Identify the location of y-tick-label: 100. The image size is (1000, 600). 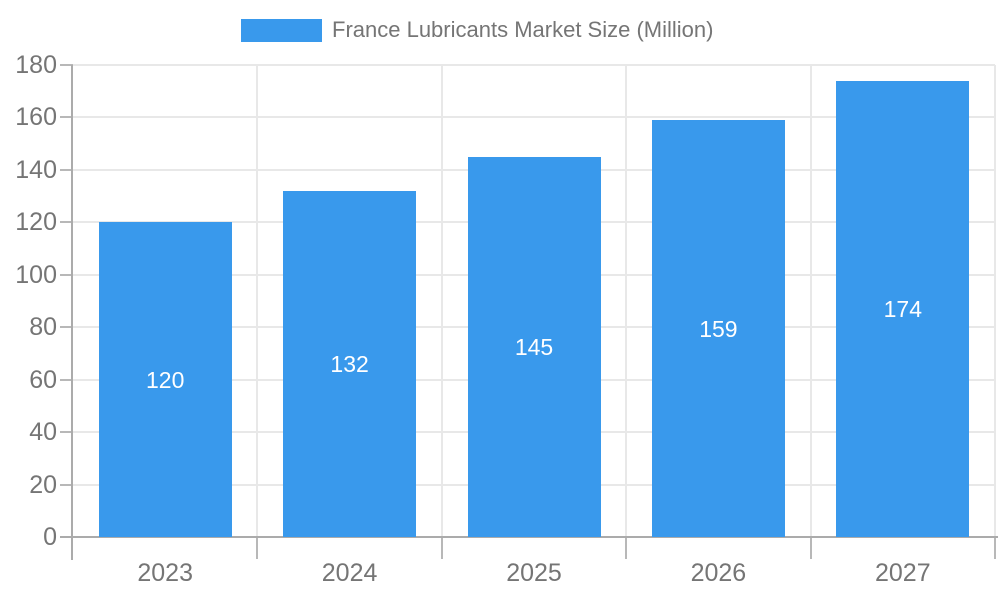
(36, 274).